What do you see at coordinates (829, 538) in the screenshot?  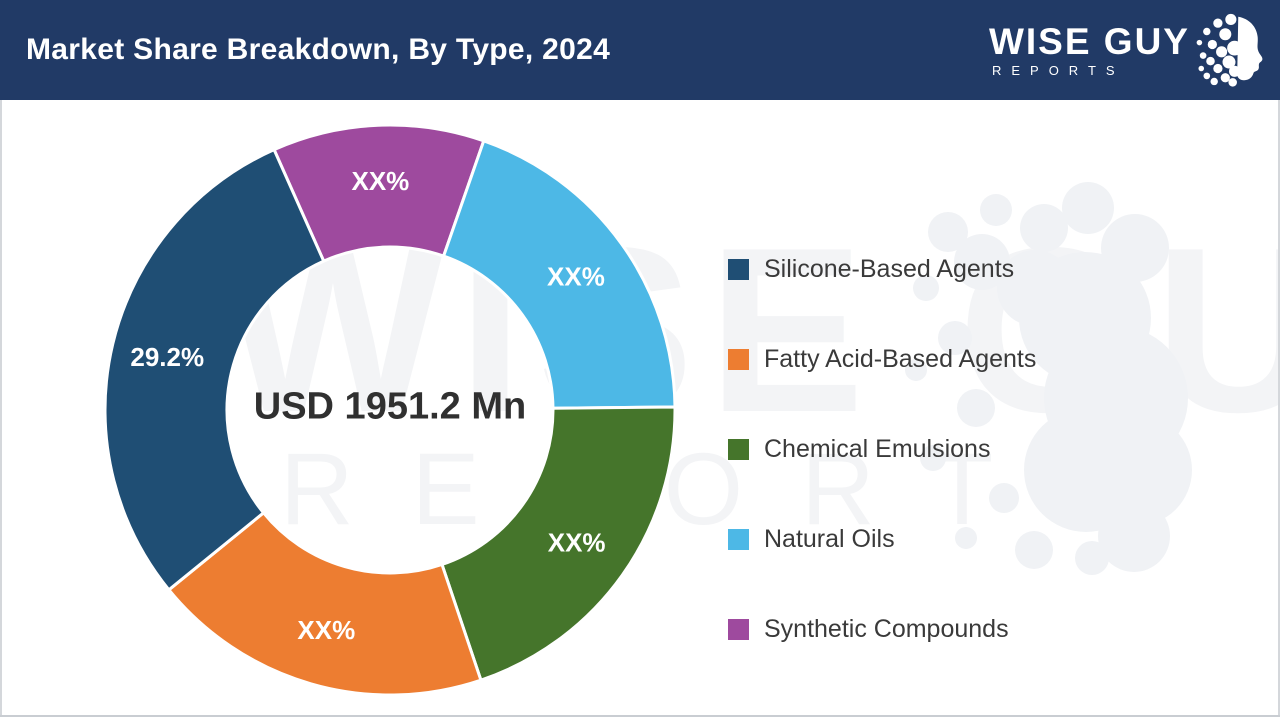 I see `legend-label-natural-oils: Natural Oils` at bounding box center [829, 538].